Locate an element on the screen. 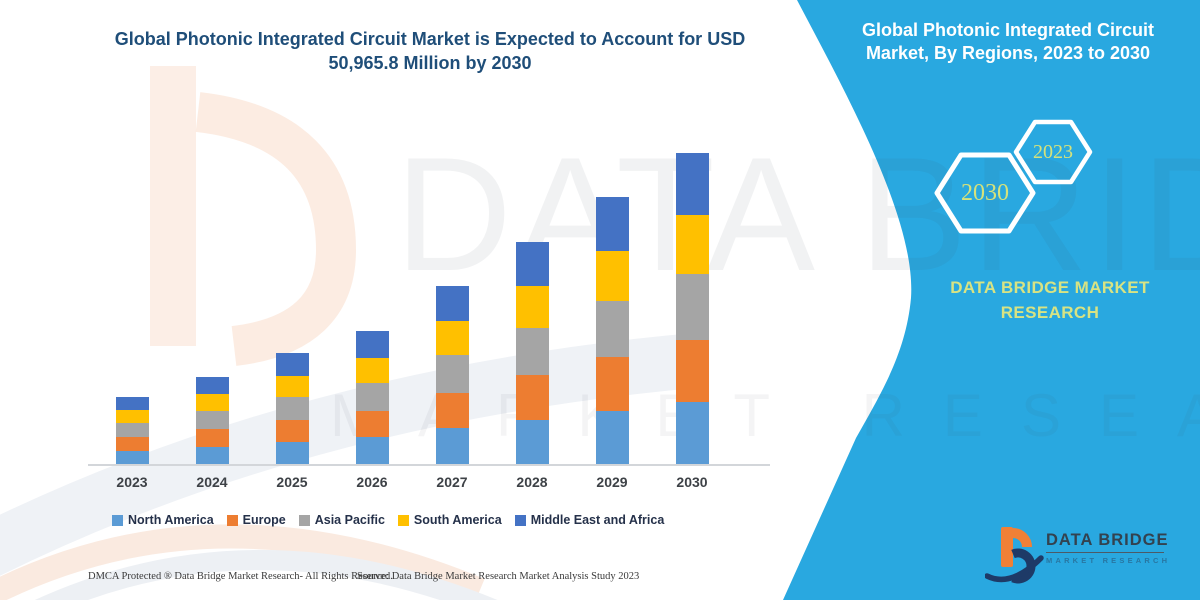 The width and height of the screenshot is (1200, 600). x-axis-label: 2028 is located at coordinates (532, 482).